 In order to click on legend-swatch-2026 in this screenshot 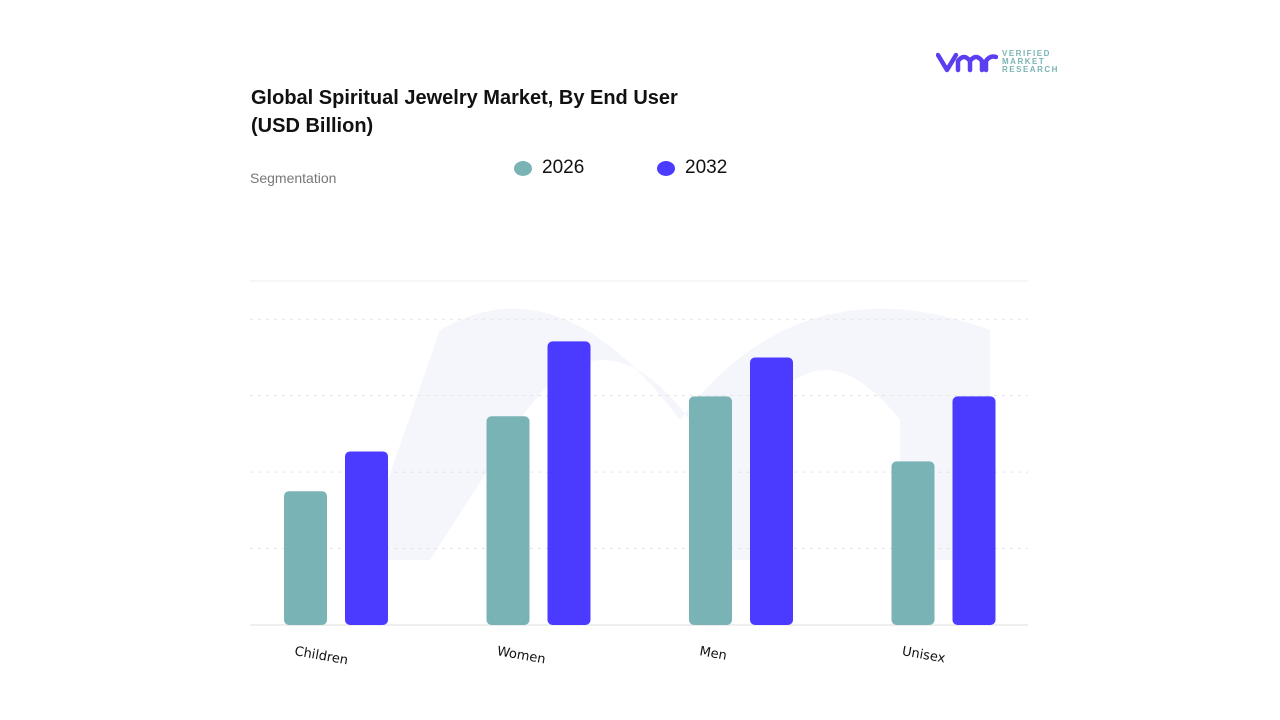, I will do `click(523, 168)`.